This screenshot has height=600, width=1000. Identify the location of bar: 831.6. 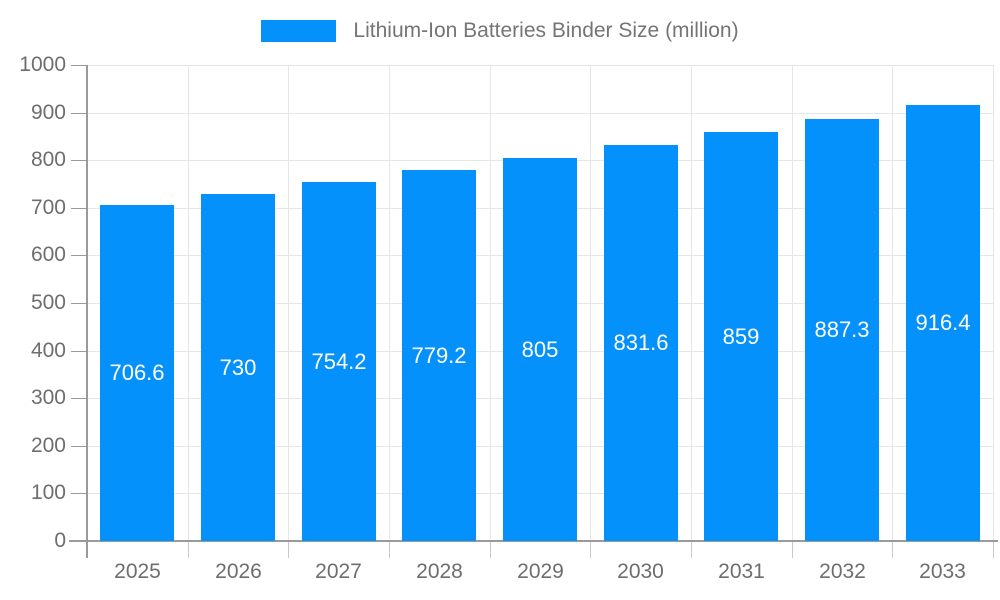
(641, 343).